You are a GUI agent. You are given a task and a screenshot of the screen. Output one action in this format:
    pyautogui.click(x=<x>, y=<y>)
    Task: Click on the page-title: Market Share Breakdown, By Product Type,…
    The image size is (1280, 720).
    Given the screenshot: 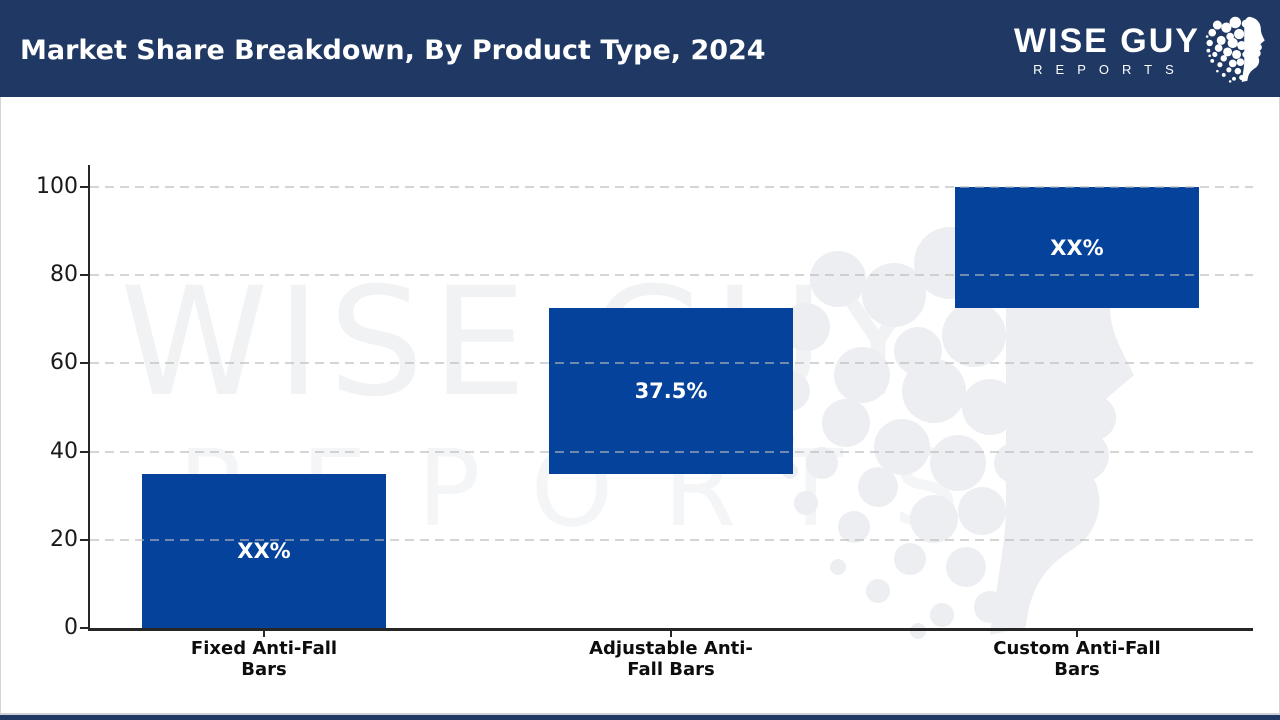 What is the action you would take?
    pyautogui.click(x=393, y=50)
    